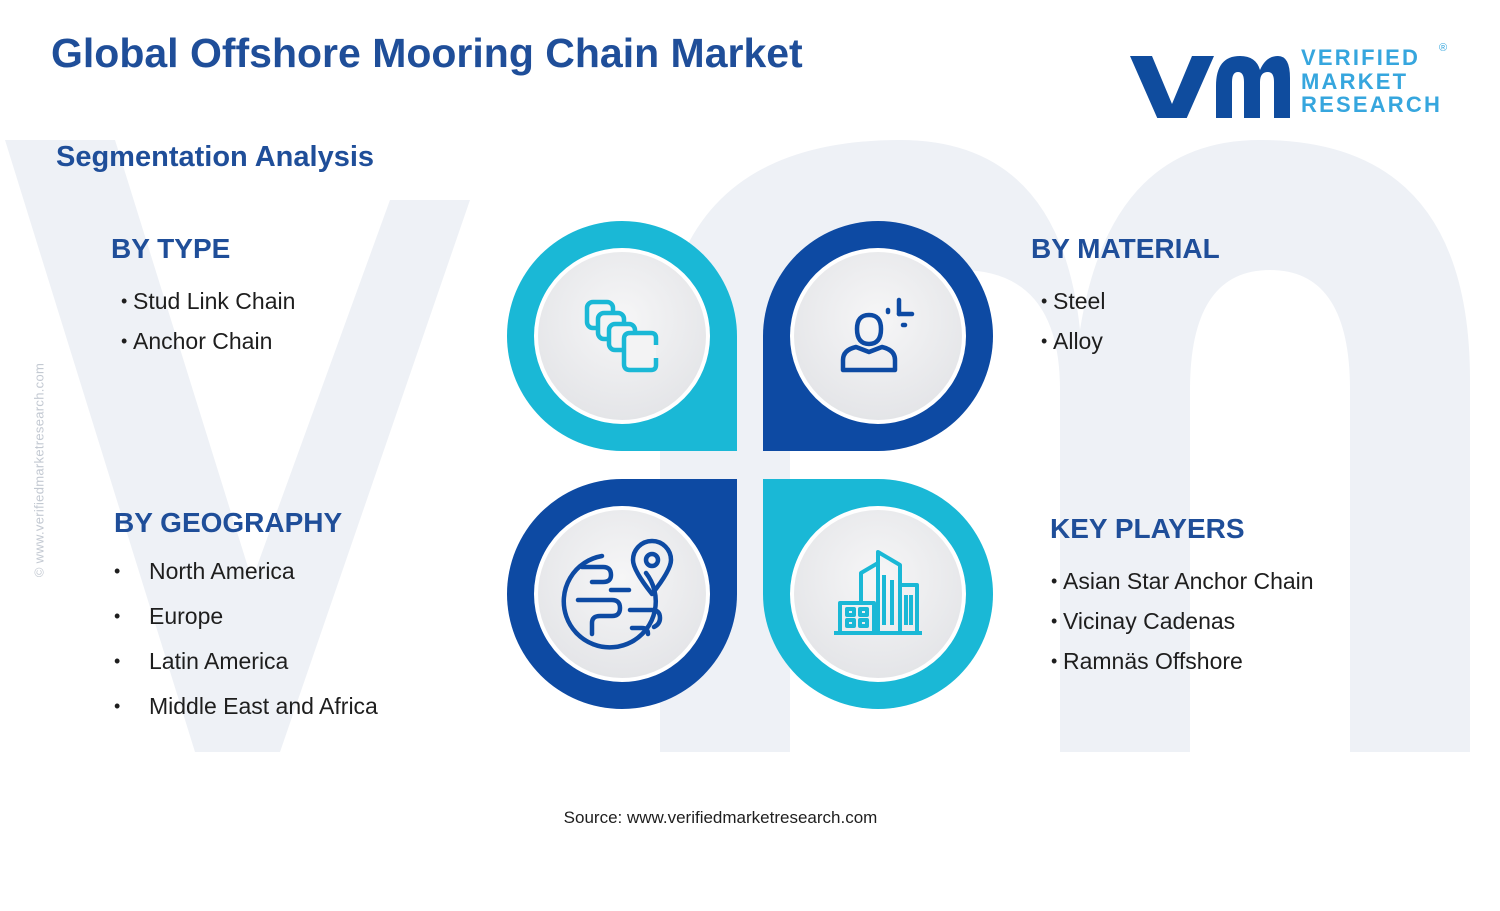 The image size is (1500, 911). I want to click on logo-line-research: RESEARCH, so click(1372, 104).